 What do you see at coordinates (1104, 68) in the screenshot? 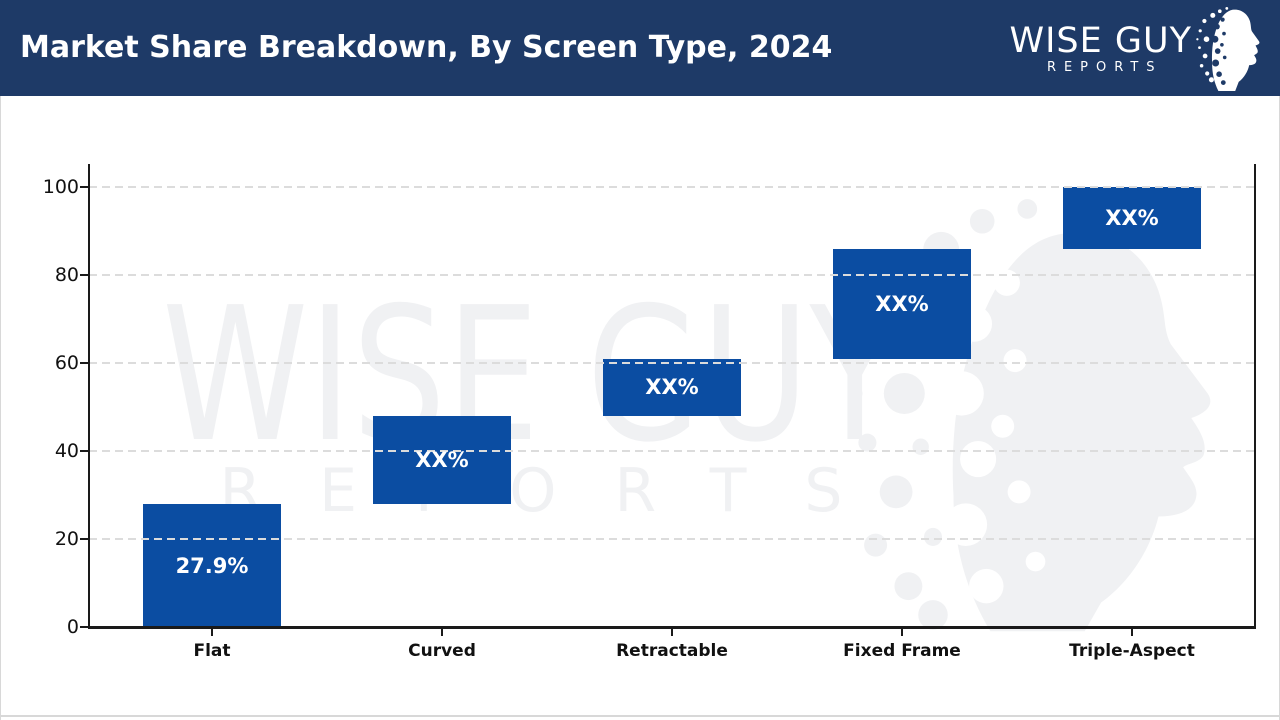
I see `logo-line2: REPORTS` at bounding box center [1104, 68].